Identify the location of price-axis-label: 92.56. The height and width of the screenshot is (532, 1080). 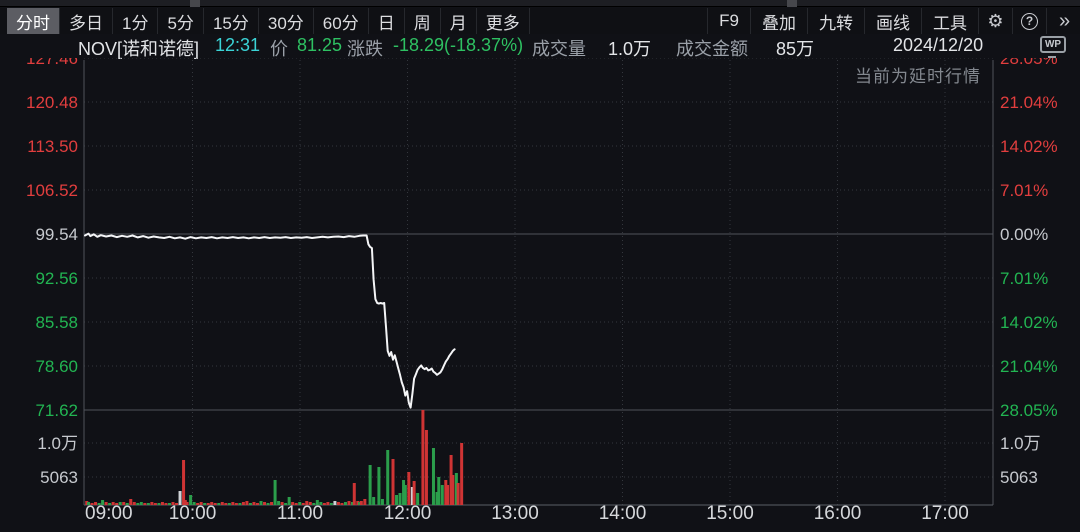
(56, 278).